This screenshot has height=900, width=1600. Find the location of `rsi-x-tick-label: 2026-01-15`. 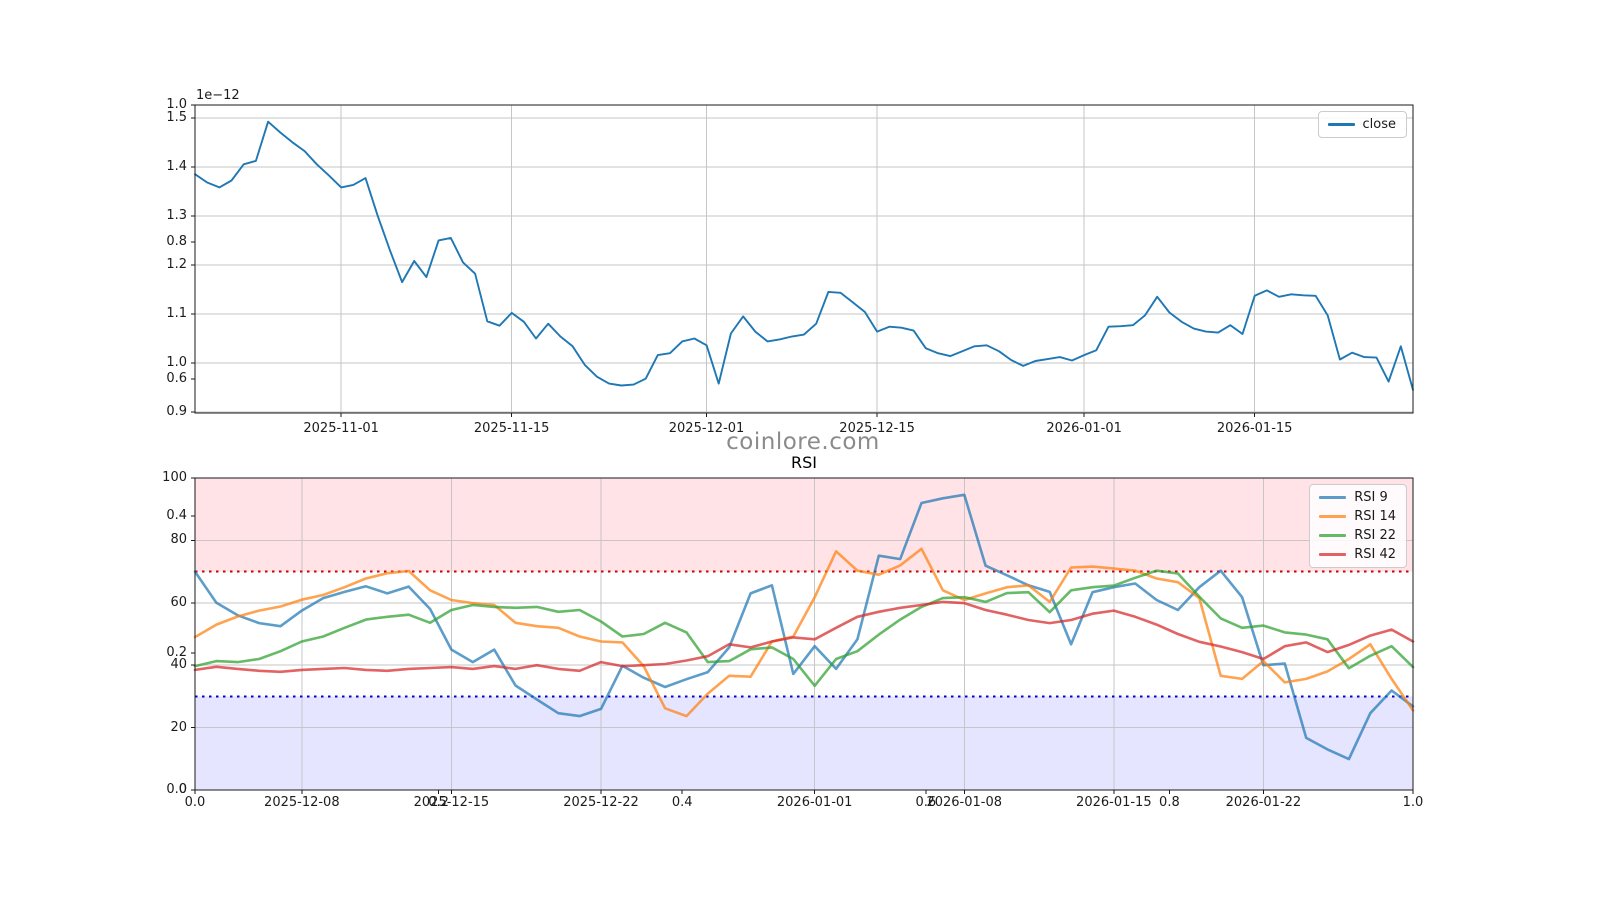

rsi-x-tick-label: 2026-01-15 is located at coordinates (1114, 802).